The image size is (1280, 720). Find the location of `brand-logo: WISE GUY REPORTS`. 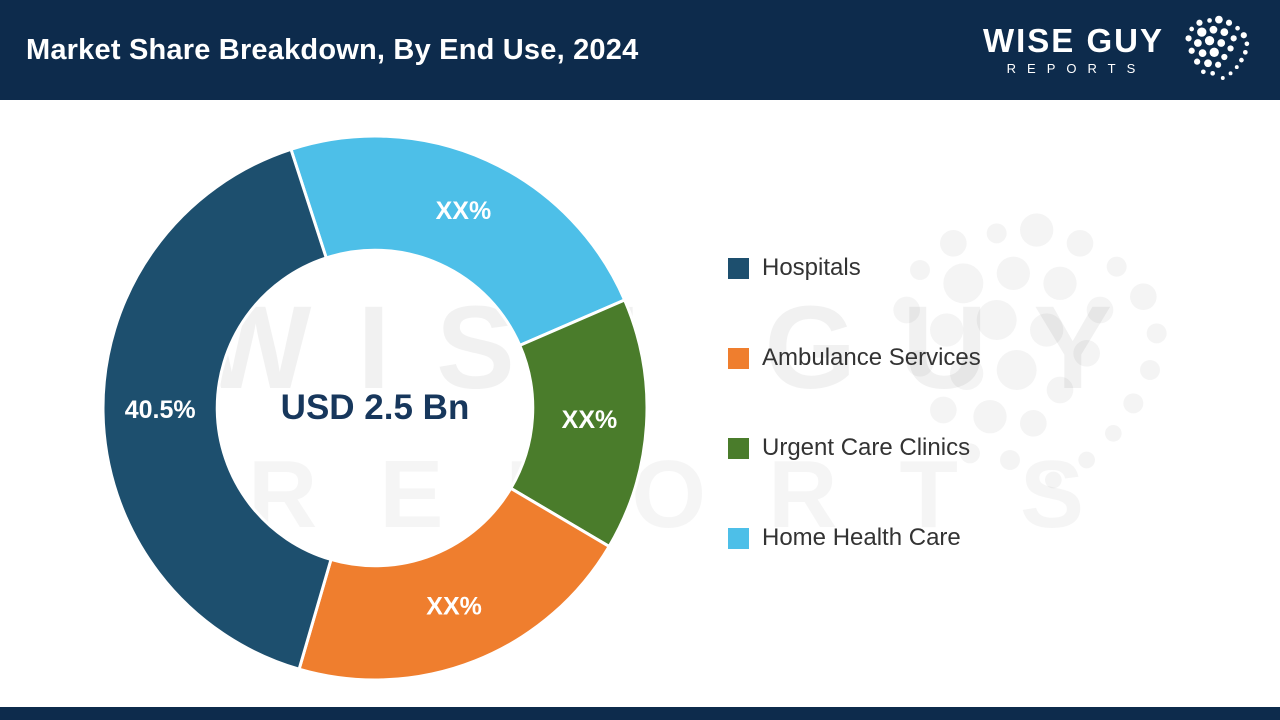

brand-logo: WISE GUY REPORTS is located at coordinates (1118, 50).